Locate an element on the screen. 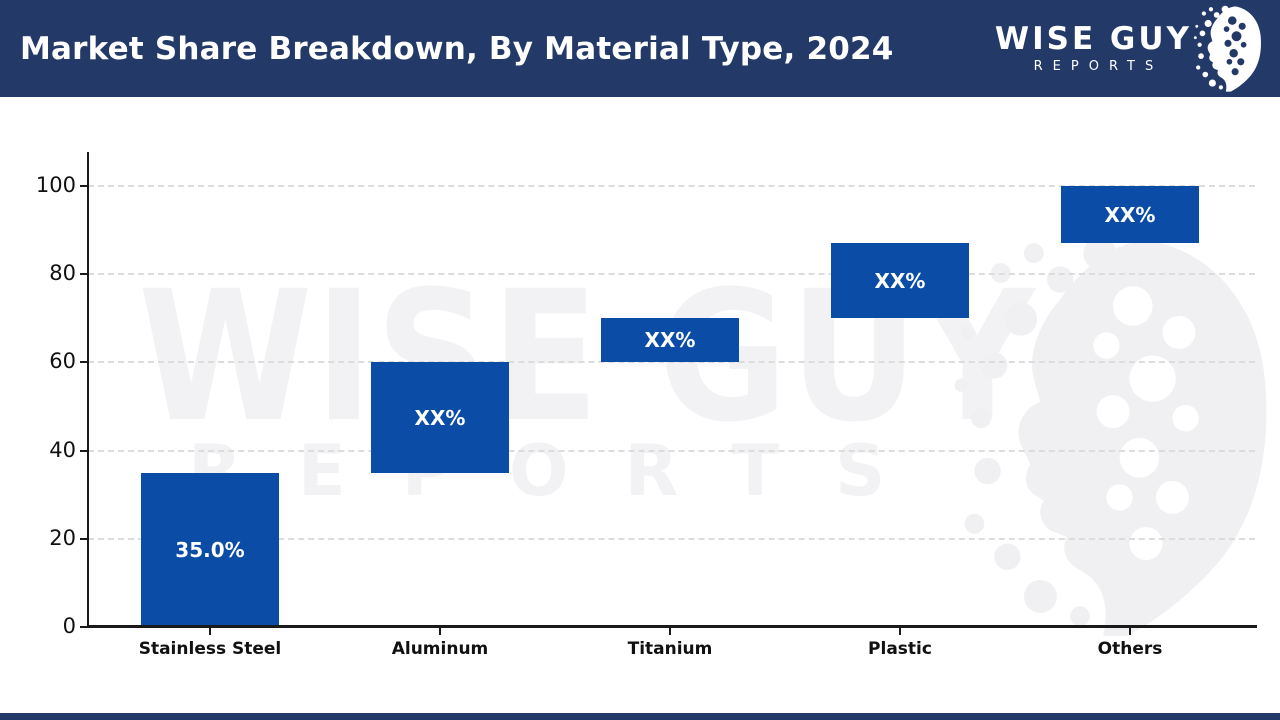  bar-titanium: XX% is located at coordinates (670, 340).